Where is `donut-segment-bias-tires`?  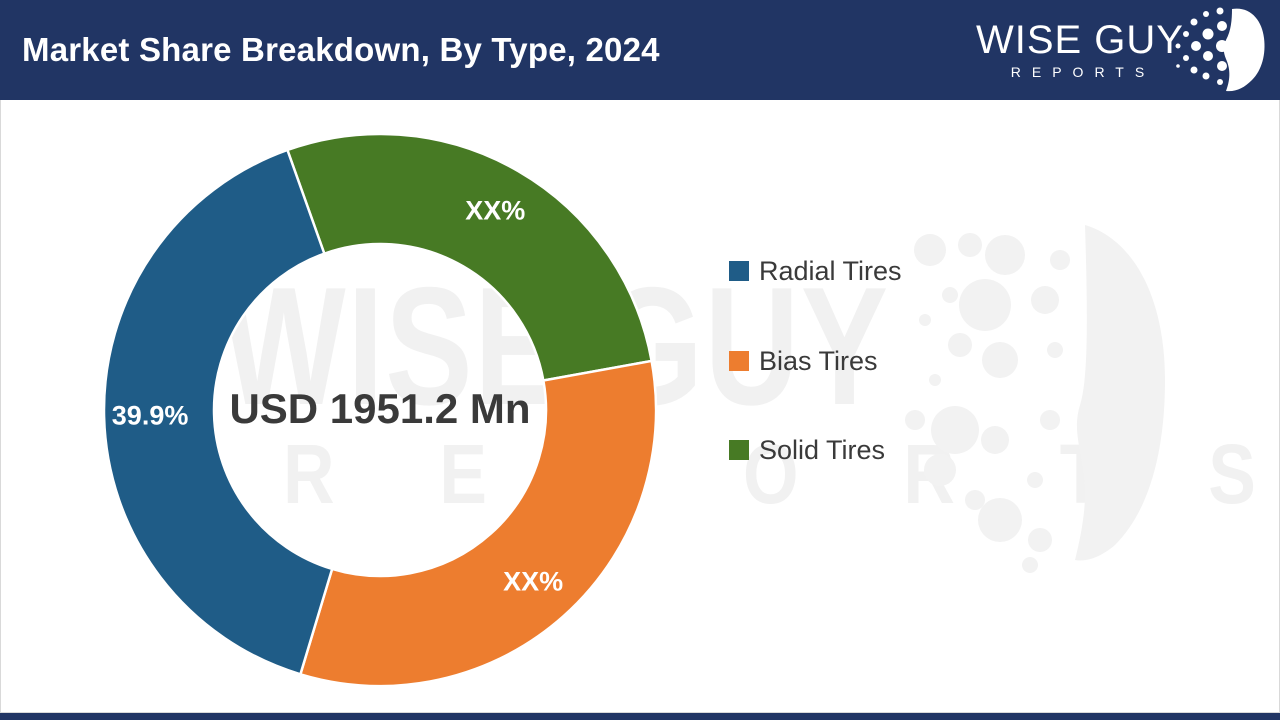 donut-segment-bias-tires is located at coordinates (478, 523).